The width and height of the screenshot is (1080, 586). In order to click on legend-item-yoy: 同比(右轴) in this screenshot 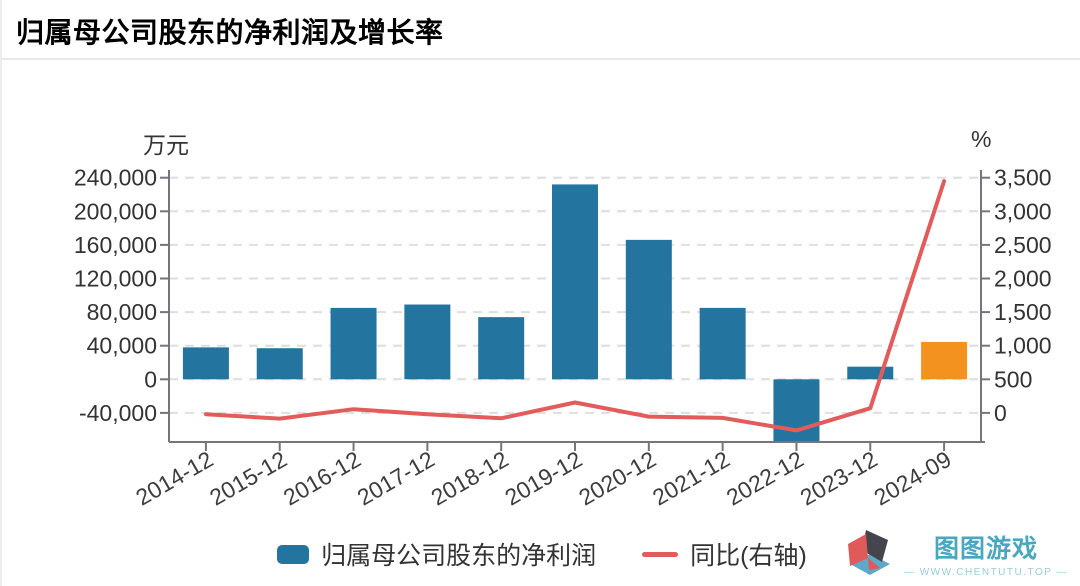, I will do `click(724, 554)`.